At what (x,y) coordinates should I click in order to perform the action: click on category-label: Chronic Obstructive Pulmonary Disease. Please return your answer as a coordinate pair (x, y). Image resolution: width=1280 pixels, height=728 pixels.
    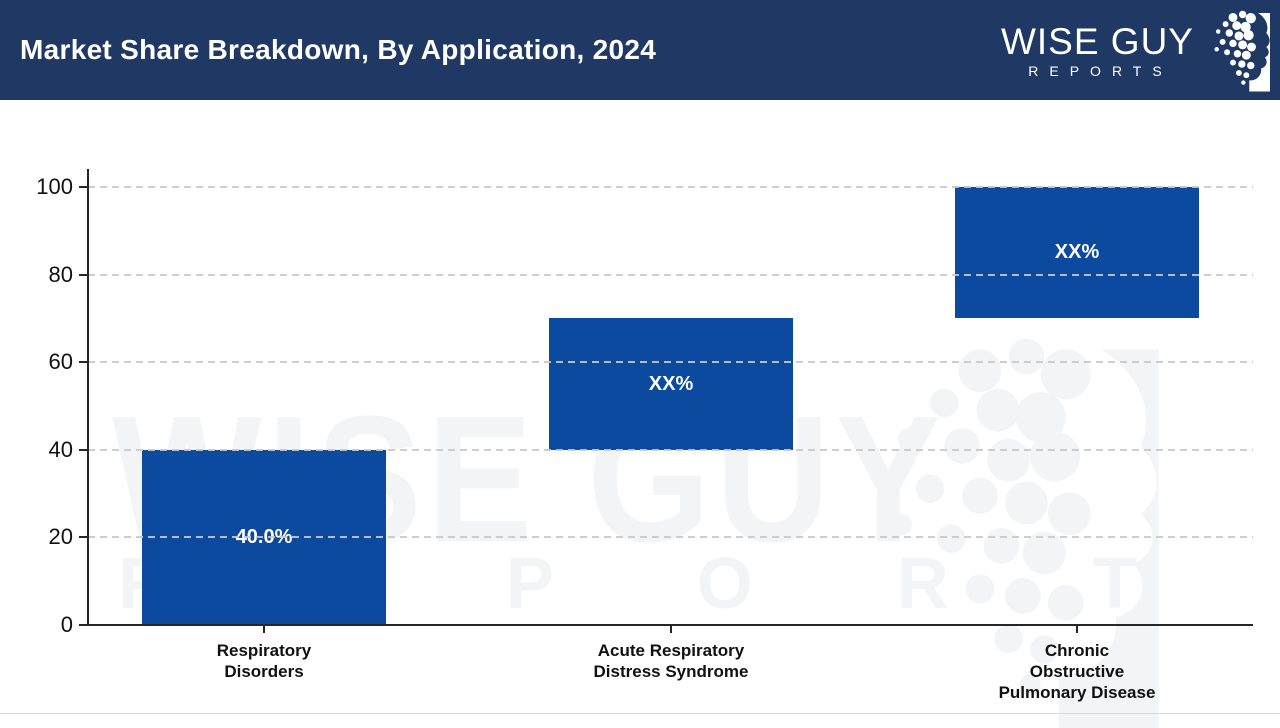
    Looking at the image, I should click on (1077, 671).